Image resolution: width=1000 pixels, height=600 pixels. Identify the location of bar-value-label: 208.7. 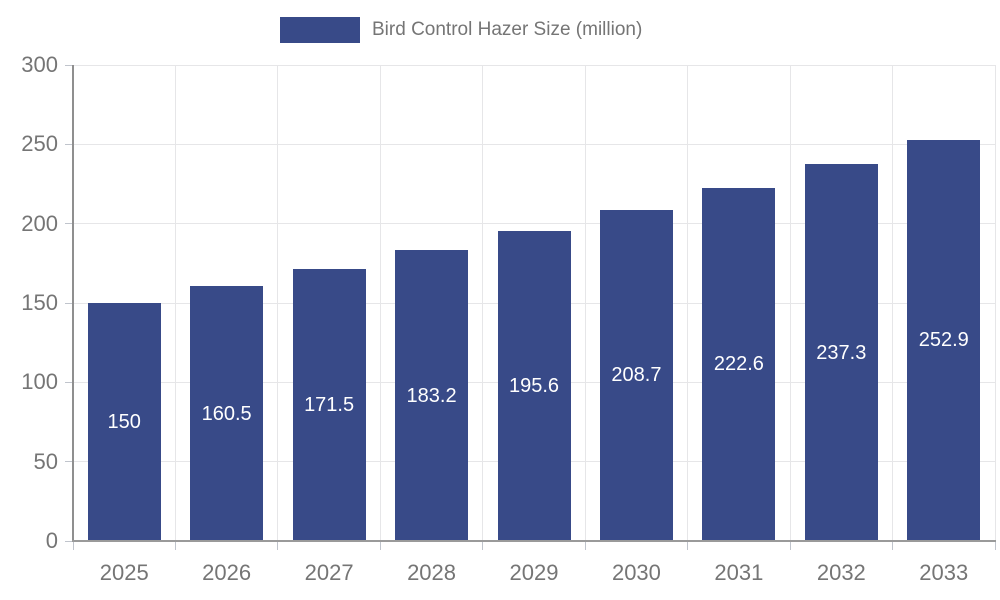
(636, 375).